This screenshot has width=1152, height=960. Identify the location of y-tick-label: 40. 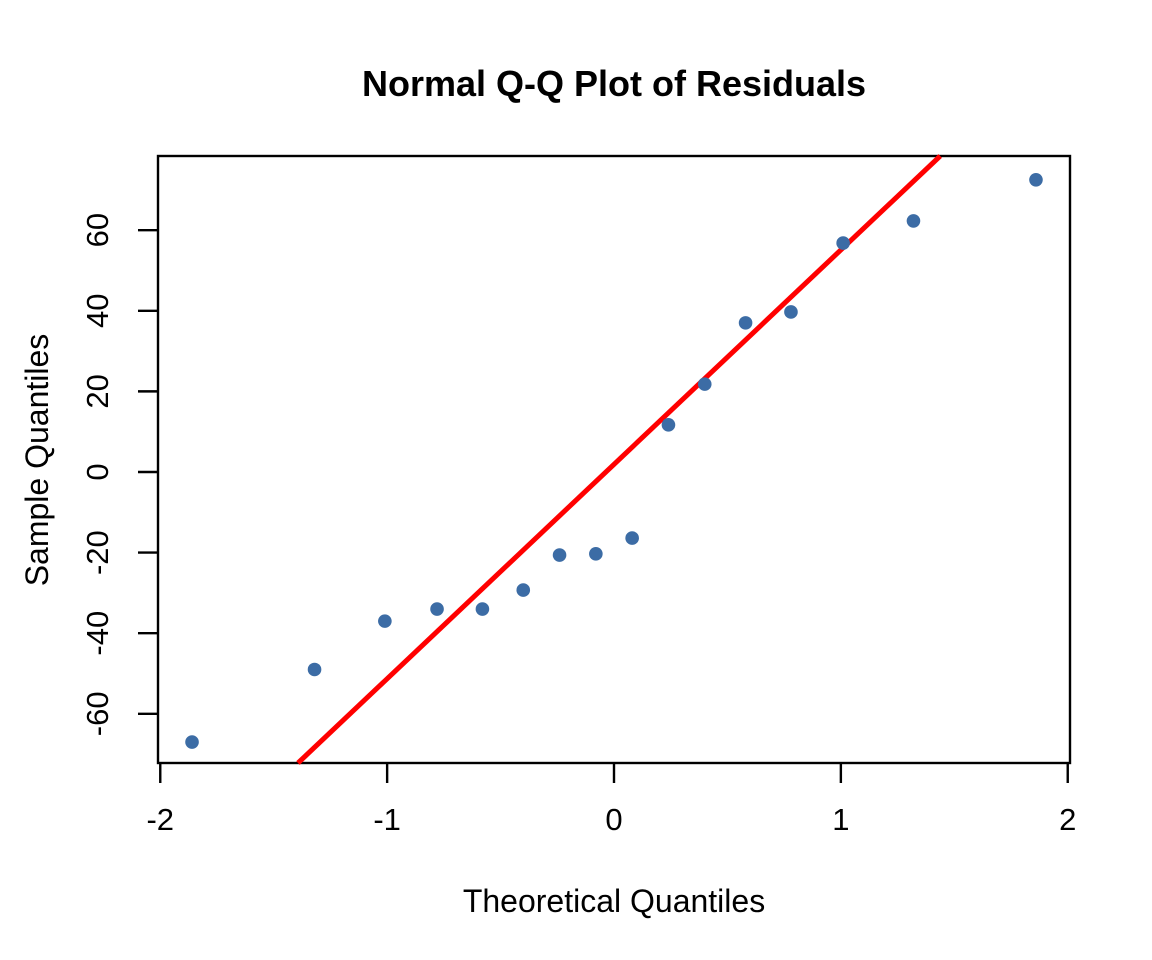
(97, 311).